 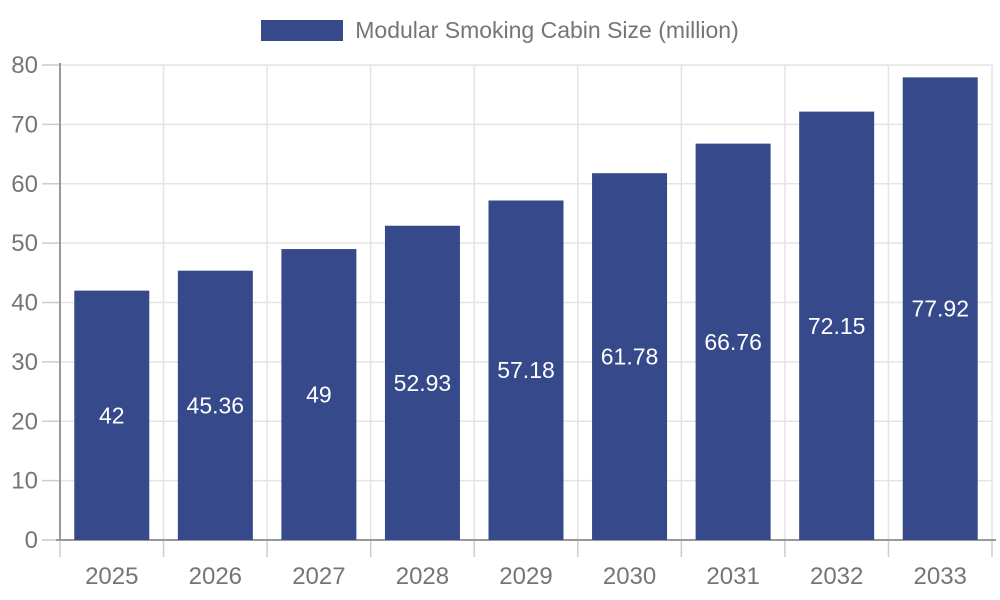 I want to click on bar-value-label: 45.36, so click(x=216, y=405).